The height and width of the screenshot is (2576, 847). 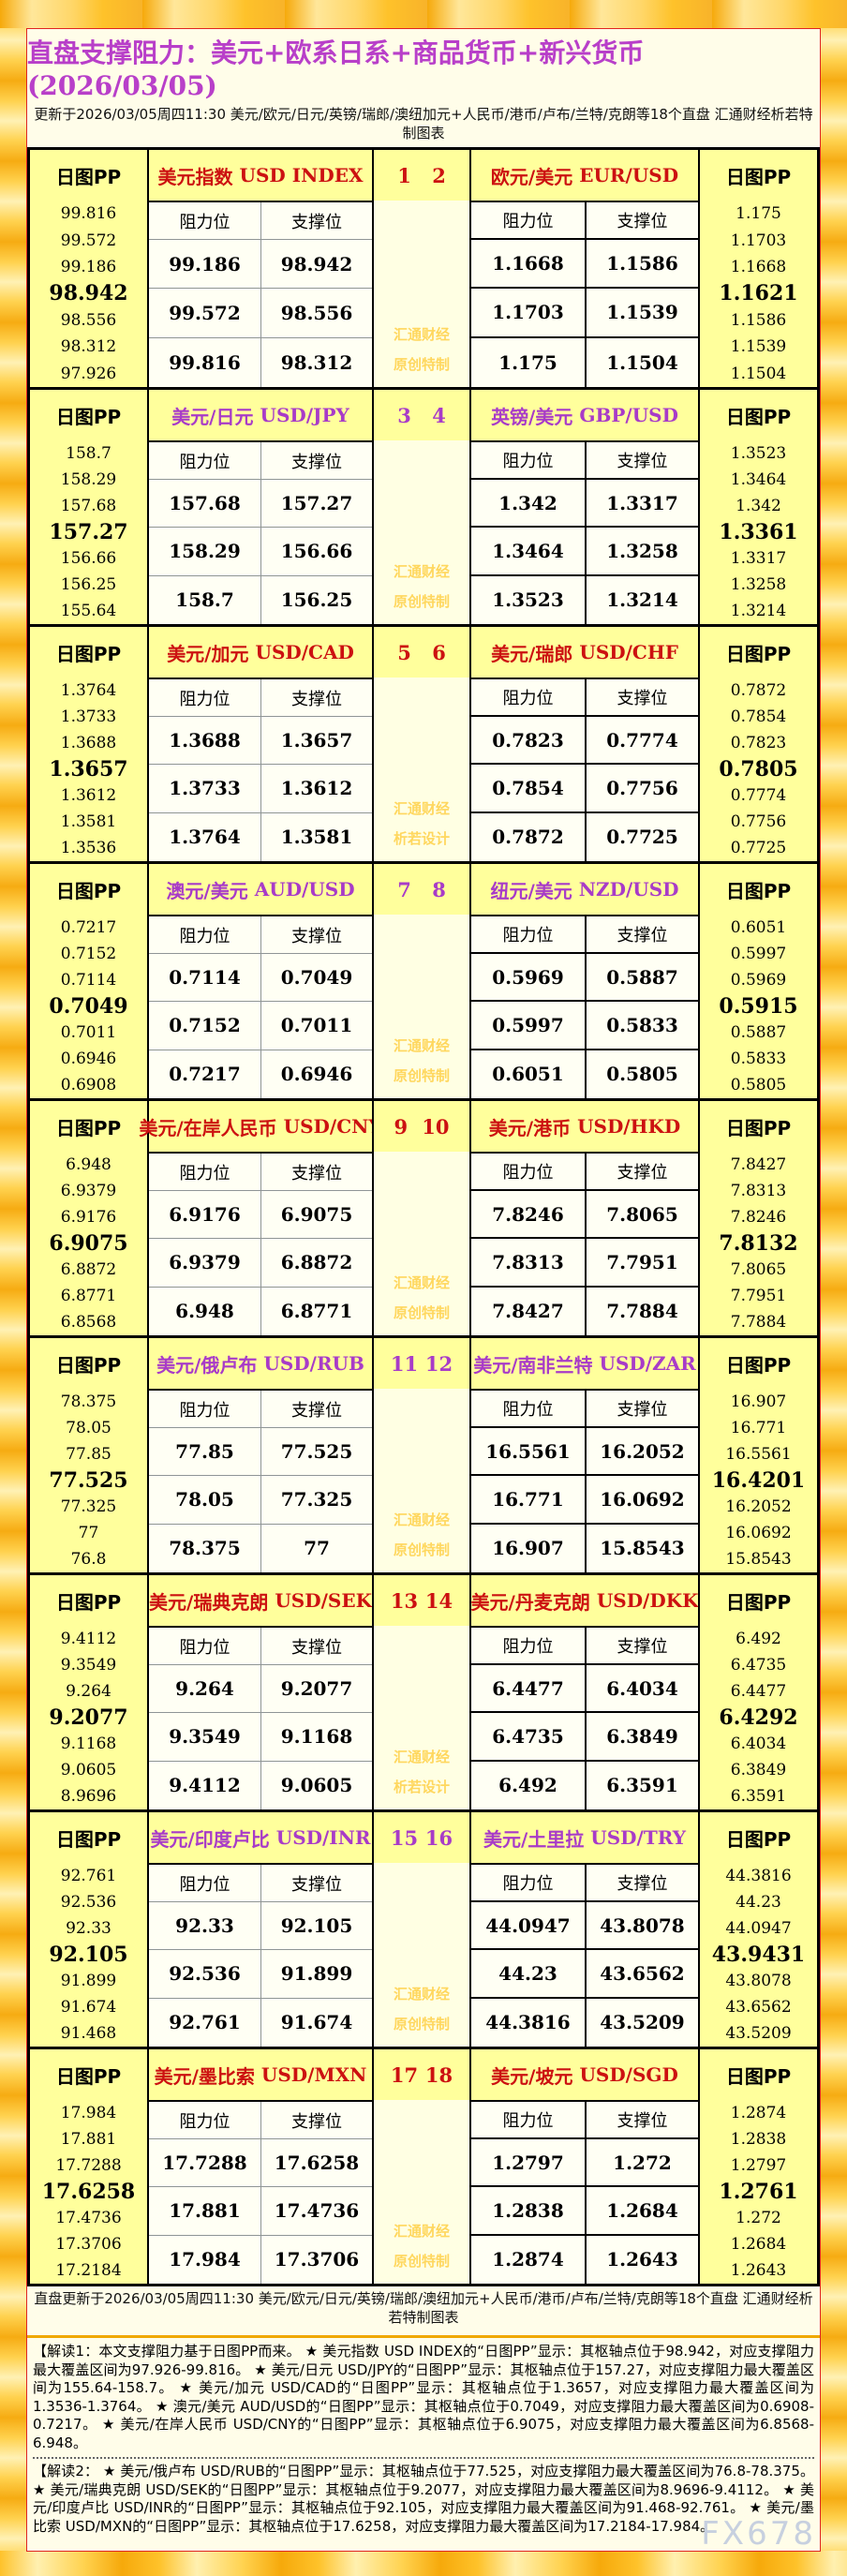 What do you see at coordinates (758, 1928) in the screenshot?
I see `pp-value: 44.0947` at bounding box center [758, 1928].